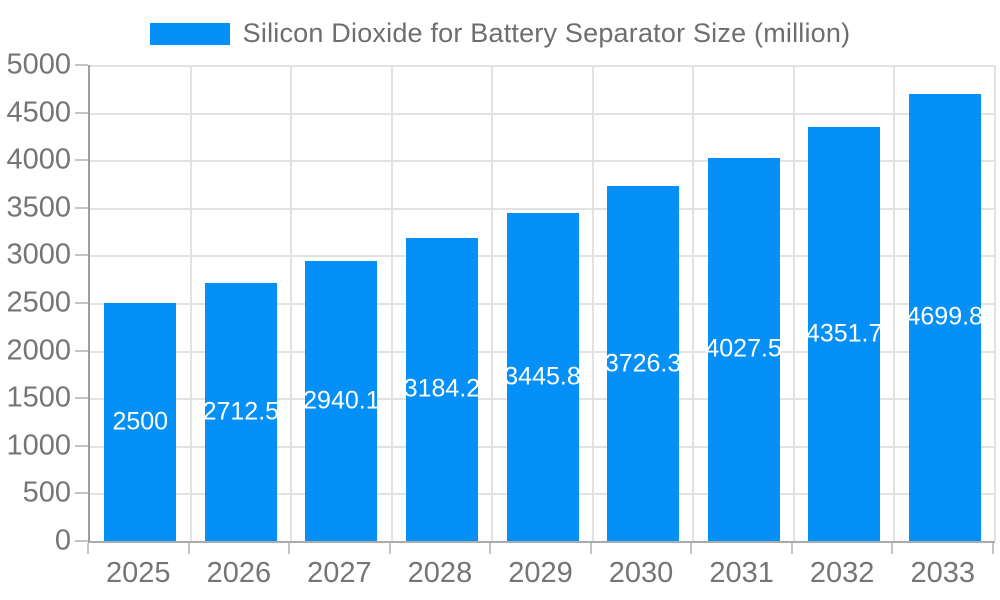 The image size is (1000, 600). I want to click on bar-value-label: 2500, so click(140, 421).